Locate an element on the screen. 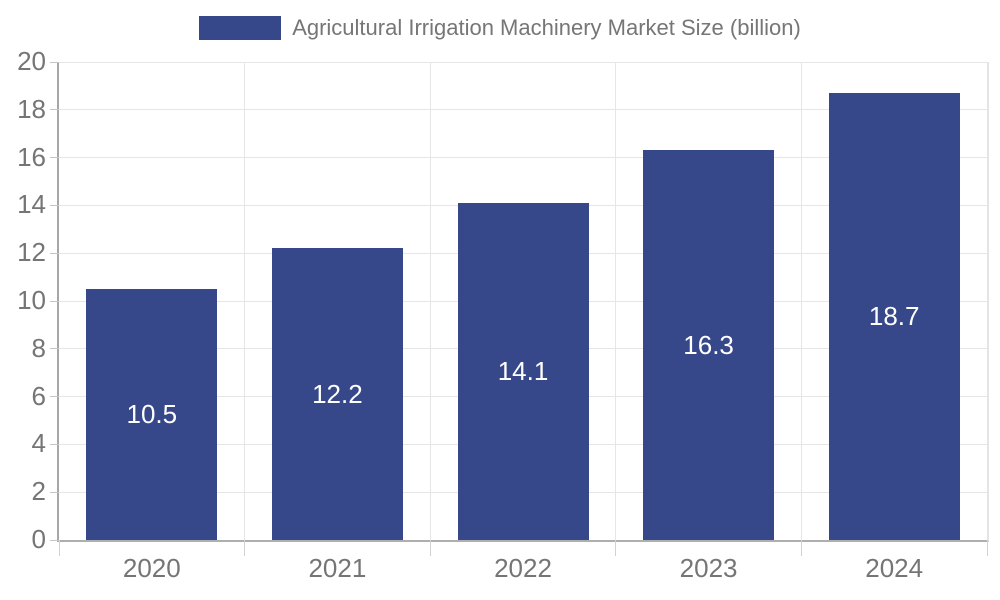 This screenshot has width=1000, height=600. x-tick-label-2022: 2022 is located at coordinates (523, 568).